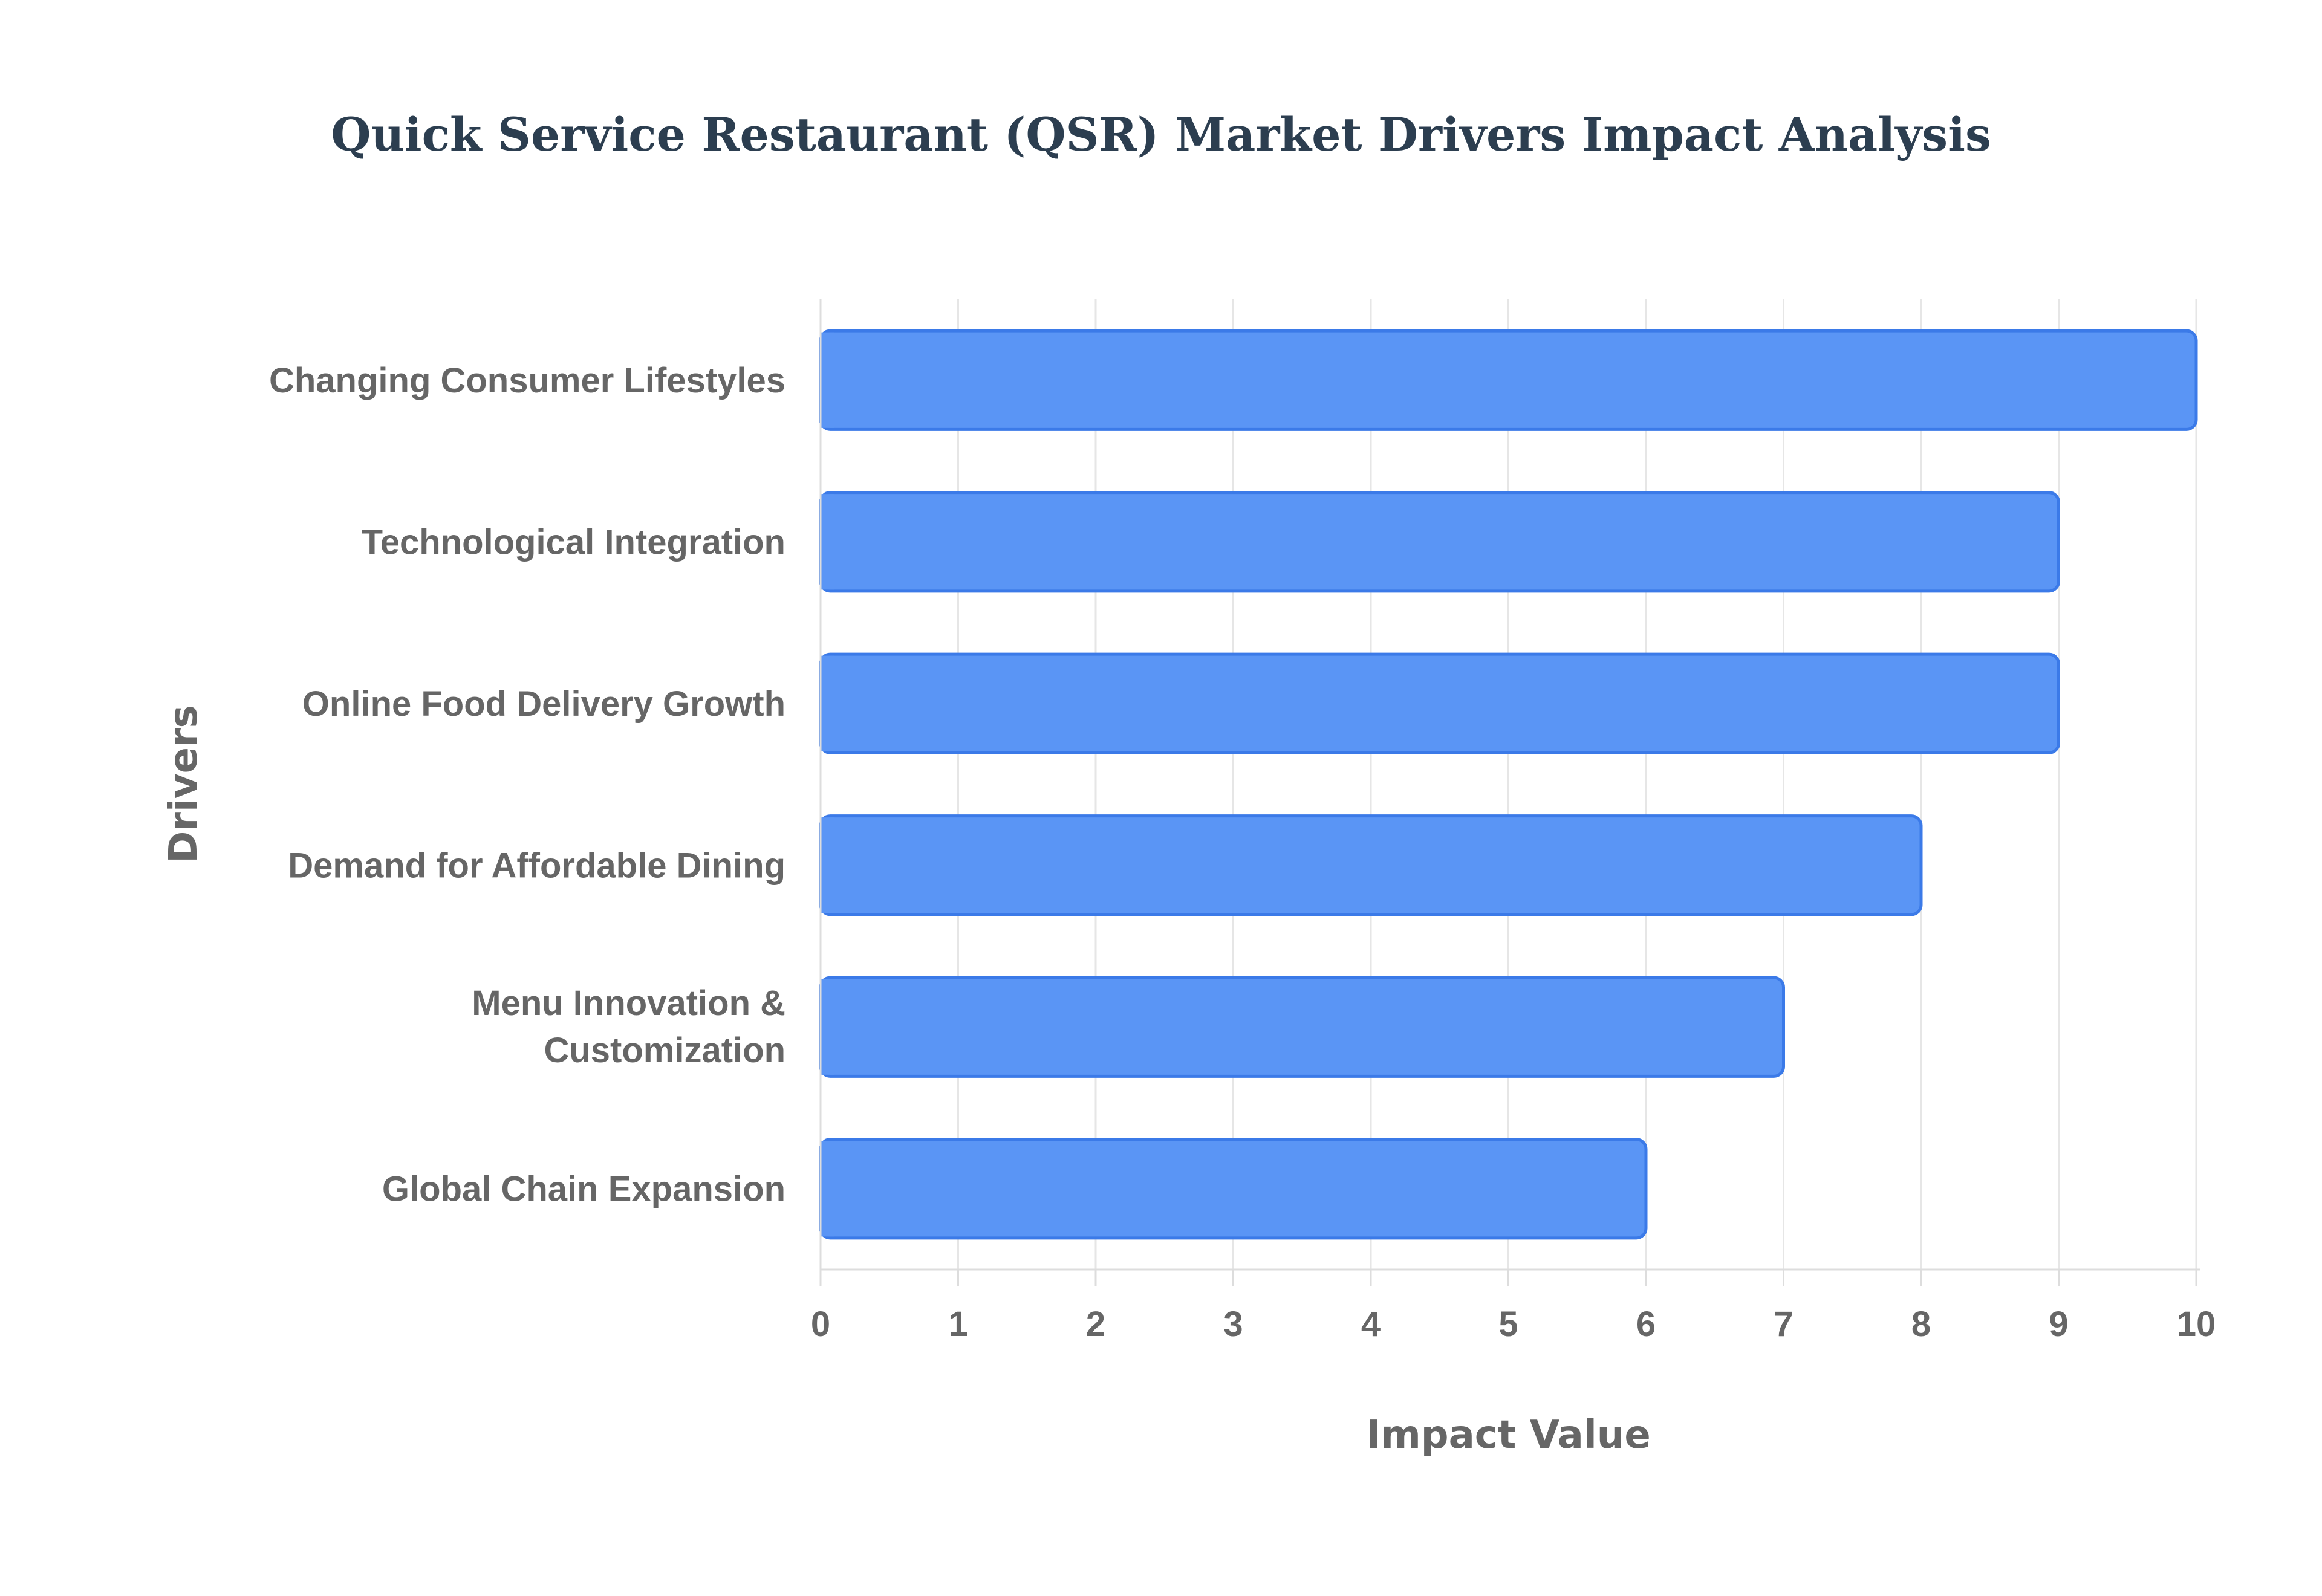 Image resolution: width=2322 pixels, height=1596 pixels. Describe the element at coordinates (583, 1188) in the screenshot. I see `y-tick-label: Global Chain Expansion` at that location.